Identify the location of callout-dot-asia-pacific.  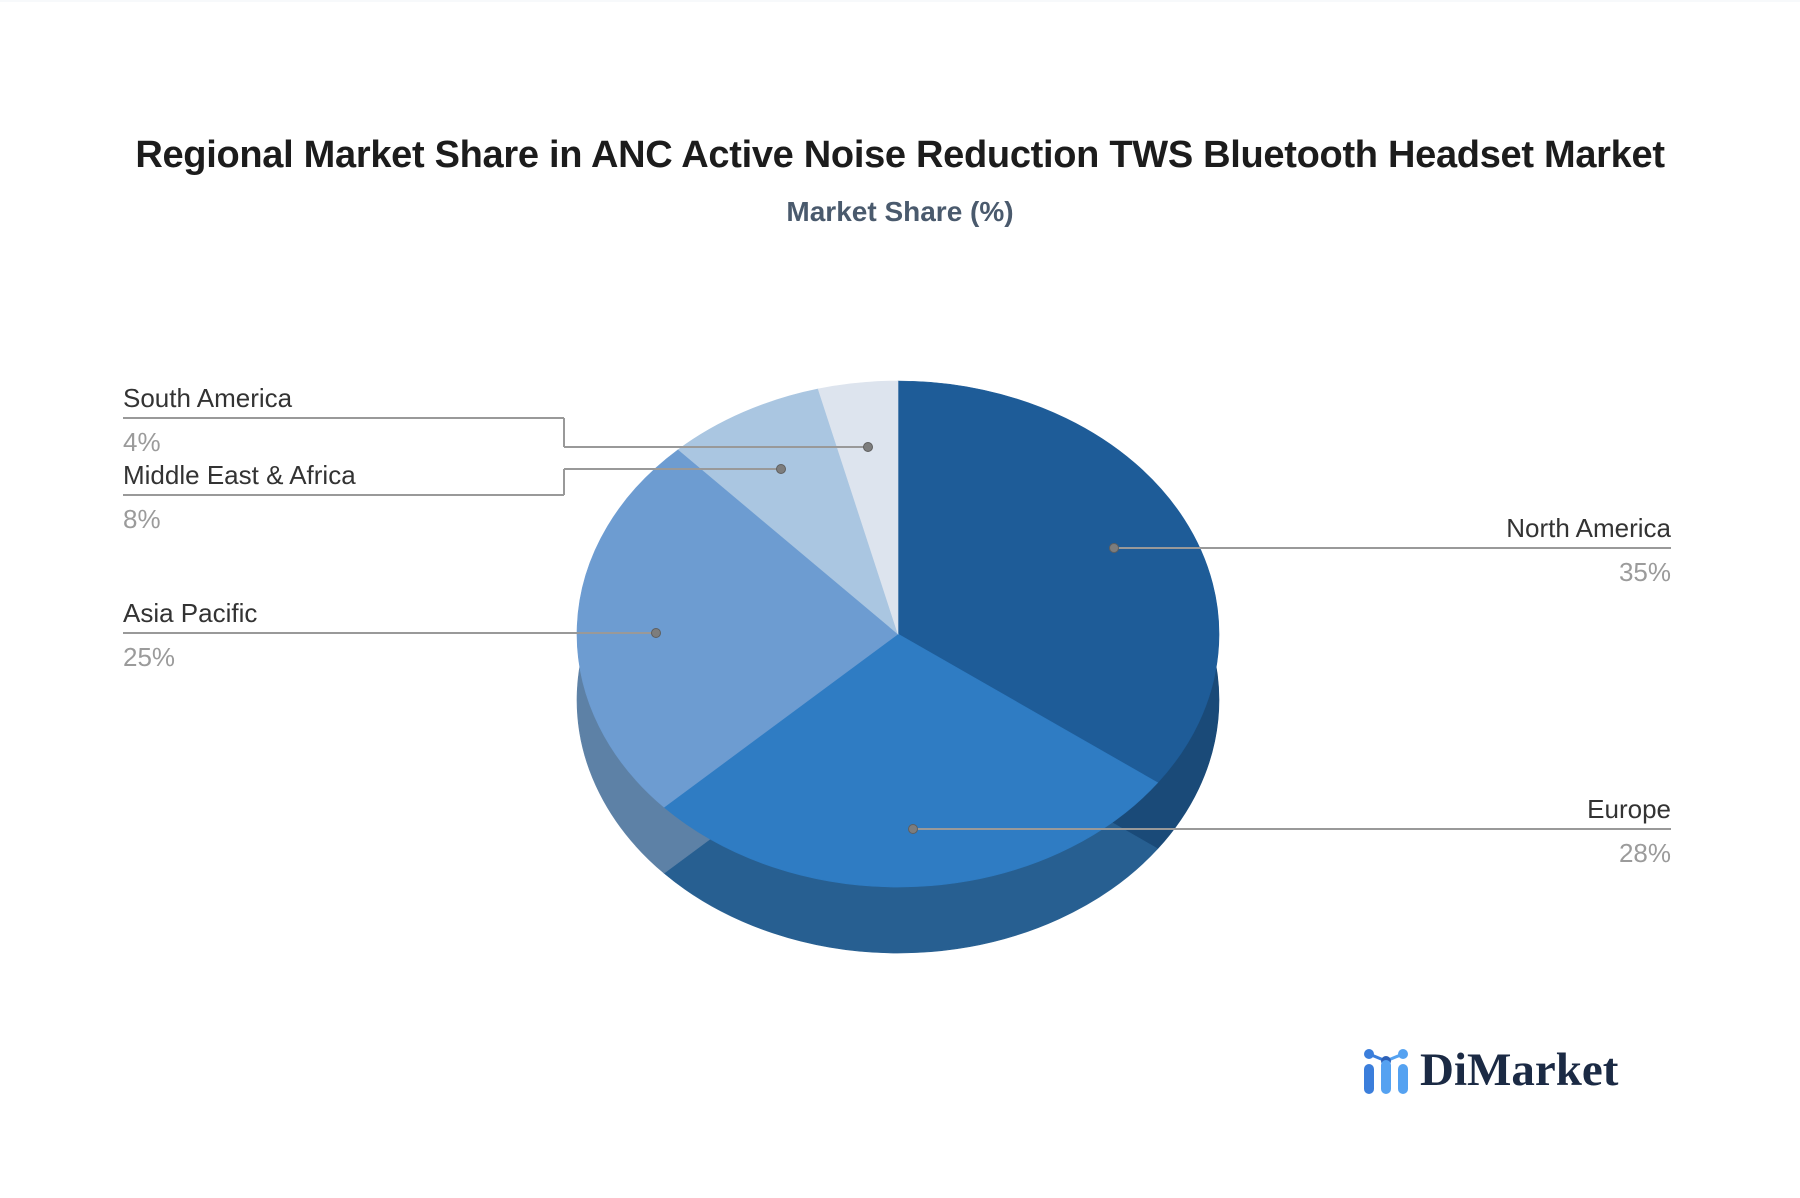
(656, 633).